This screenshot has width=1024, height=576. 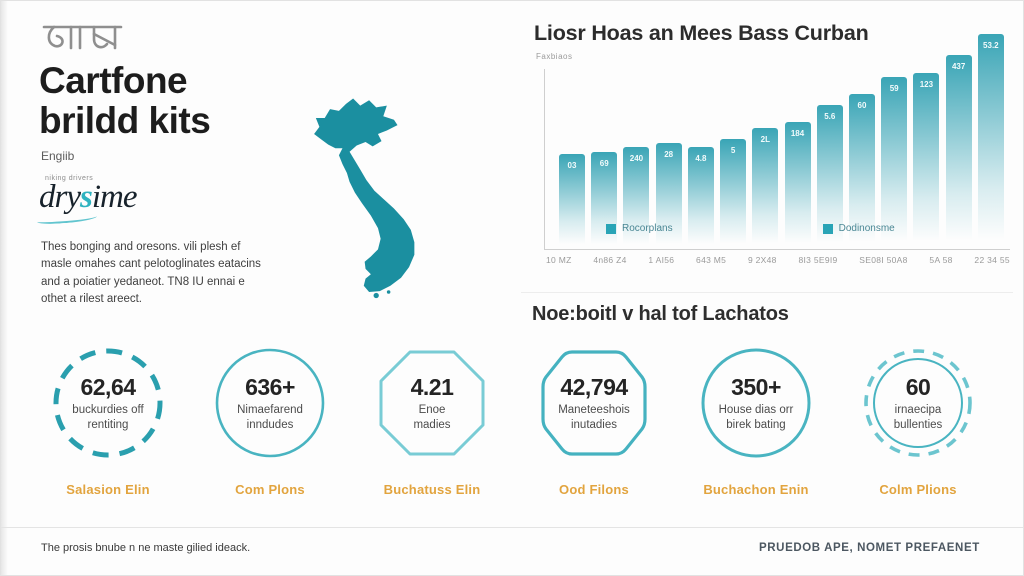 What do you see at coordinates (866, 228) in the screenshot?
I see `legend-label: Dodinonsme` at bounding box center [866, 228].